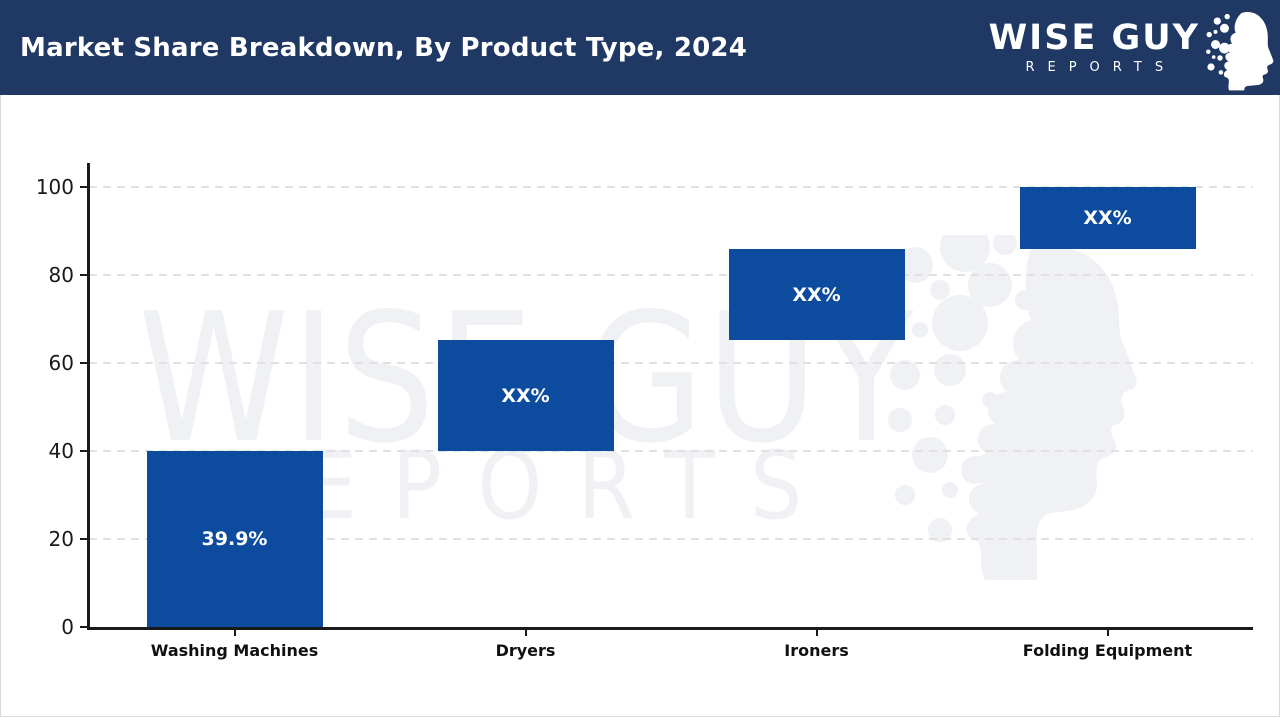  What do you see at coordinates (234, 650) in the screenshot?
I see `category-label-1: Washing Machines` at bounding box center [234, 650].